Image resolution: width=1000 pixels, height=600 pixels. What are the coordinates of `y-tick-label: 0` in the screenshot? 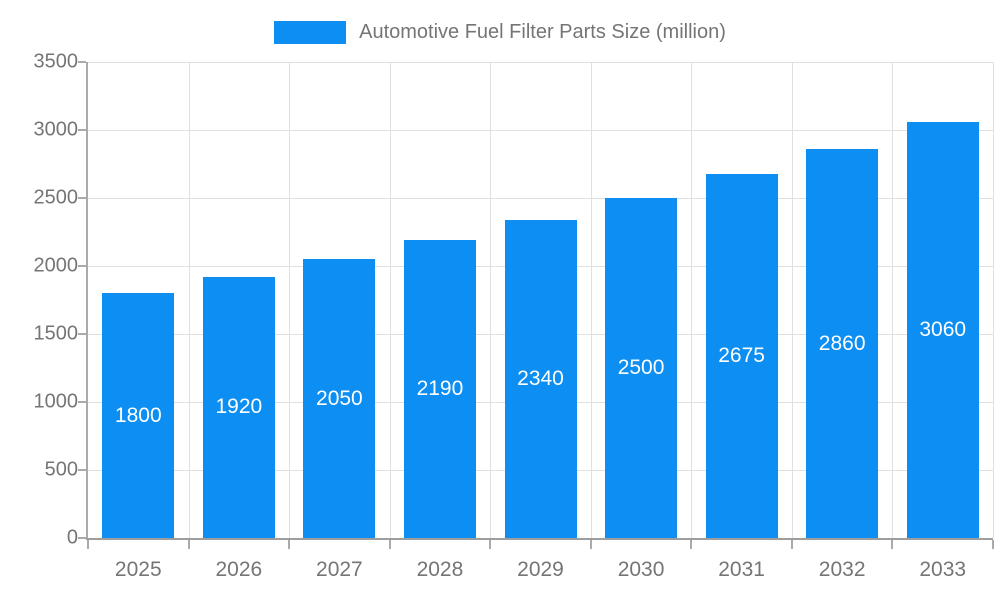 It's located at (72, 537).